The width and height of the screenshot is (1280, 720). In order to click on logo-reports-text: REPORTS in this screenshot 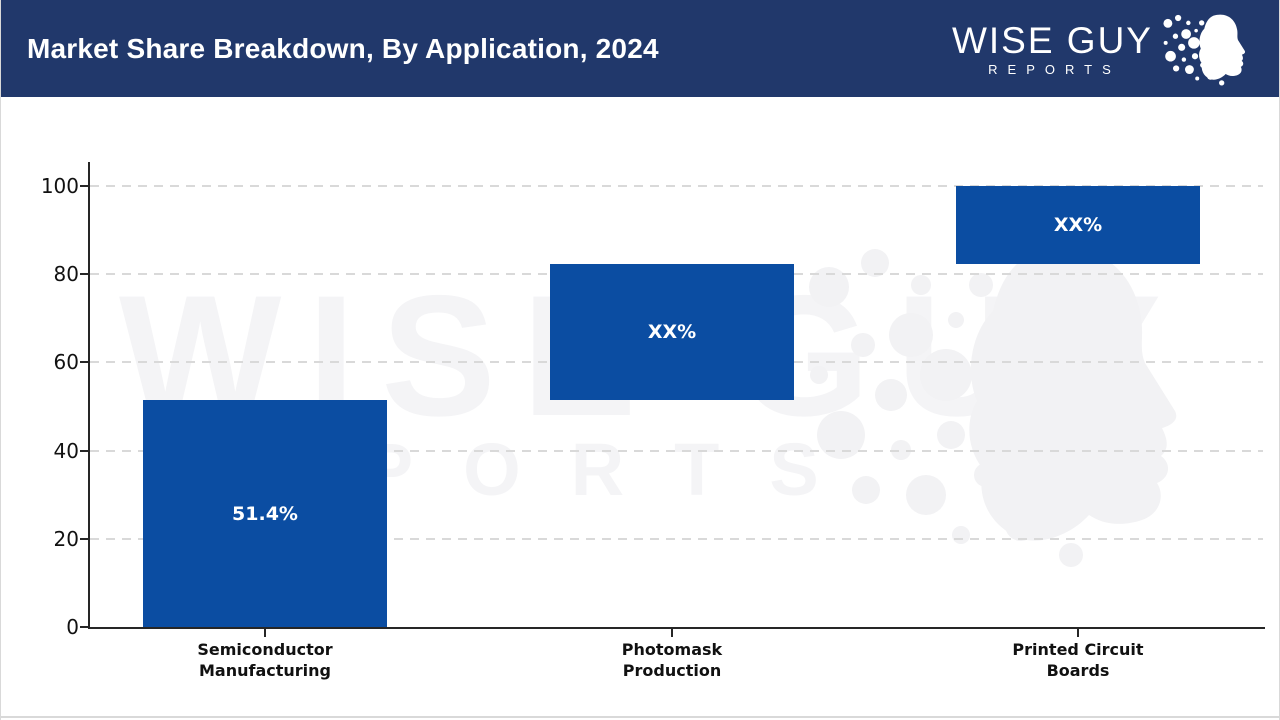, I will do `click(1054, 69)`.